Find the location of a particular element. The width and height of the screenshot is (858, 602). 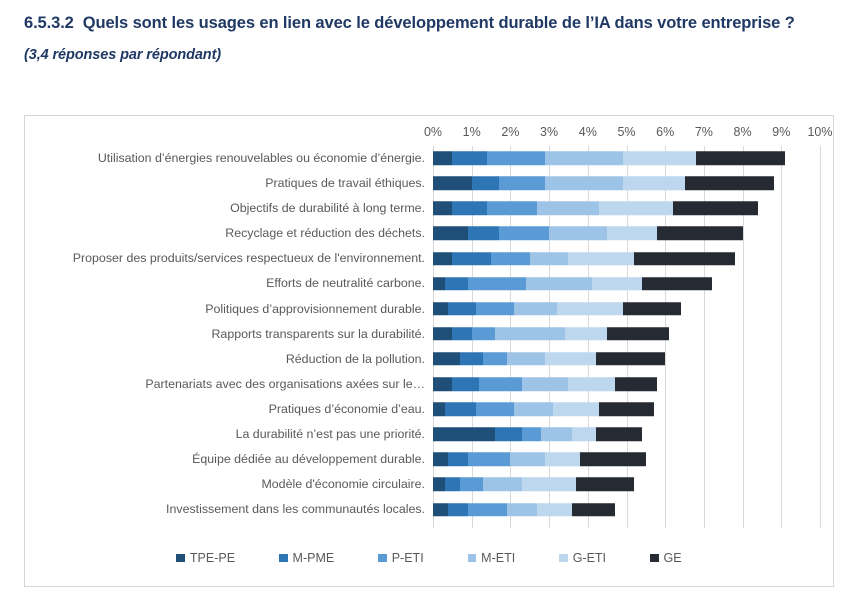

bar-row: Pratiques de travail éthiques. is located at coordinates (429, 183).